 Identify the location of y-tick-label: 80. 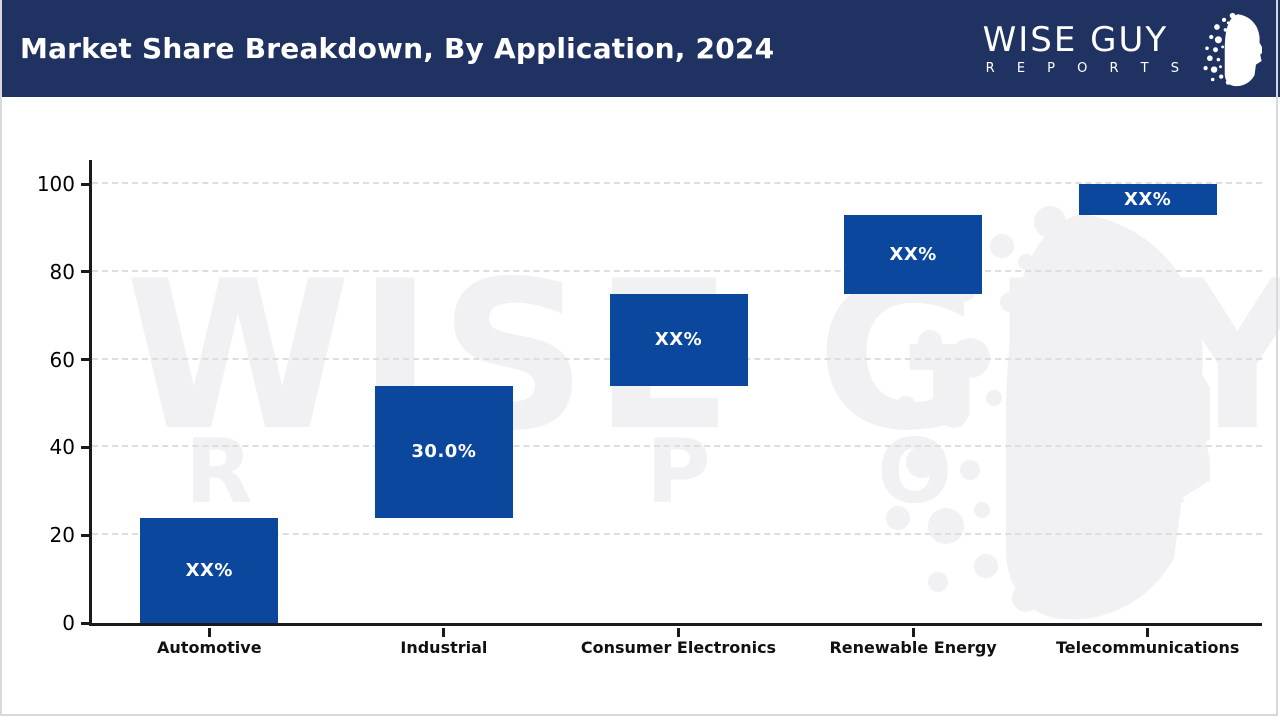
(62, 271).